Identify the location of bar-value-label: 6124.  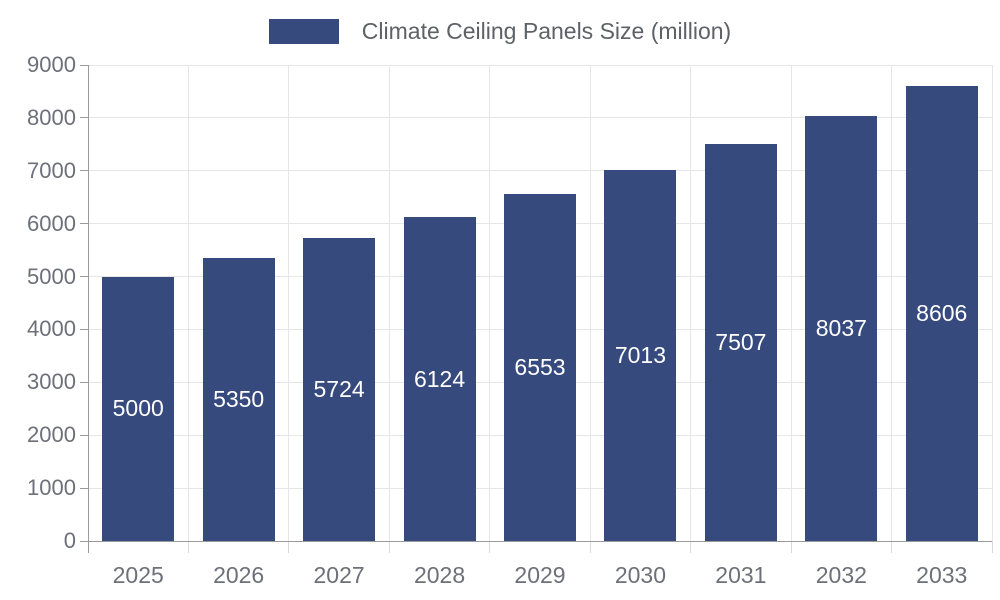
(439, 378).